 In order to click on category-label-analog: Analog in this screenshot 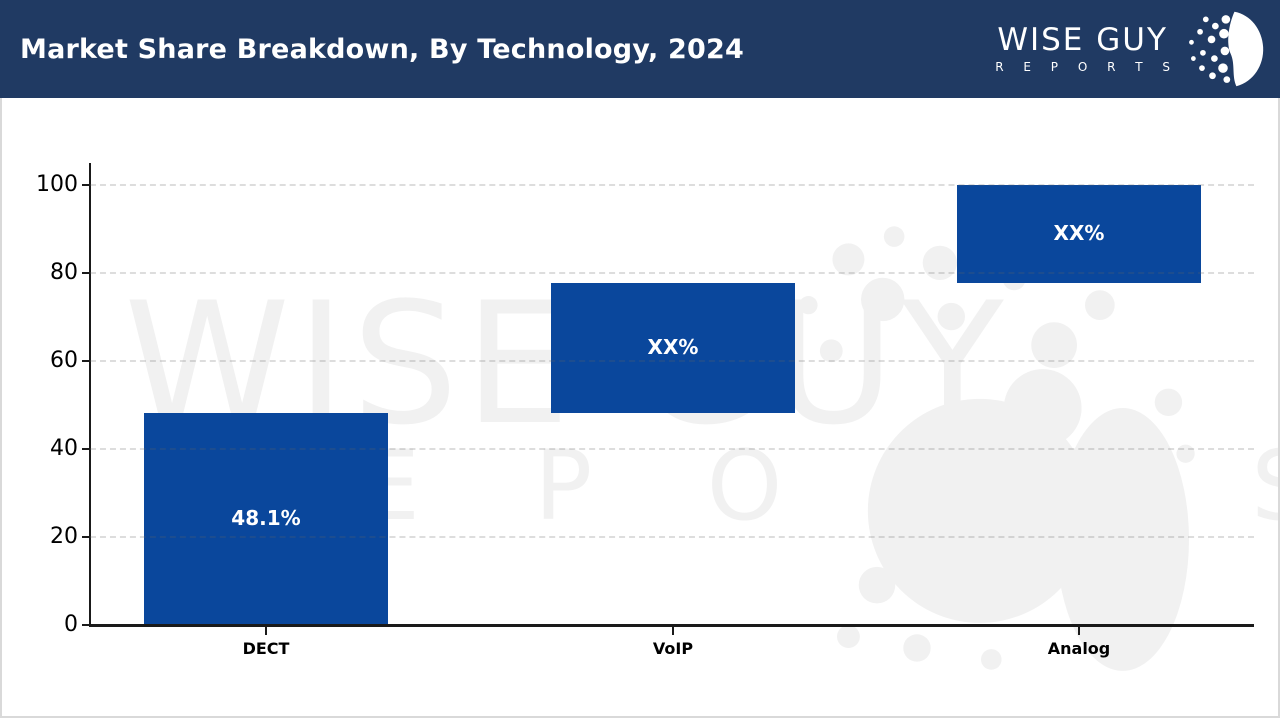, I will do `click(1079, 648)`.